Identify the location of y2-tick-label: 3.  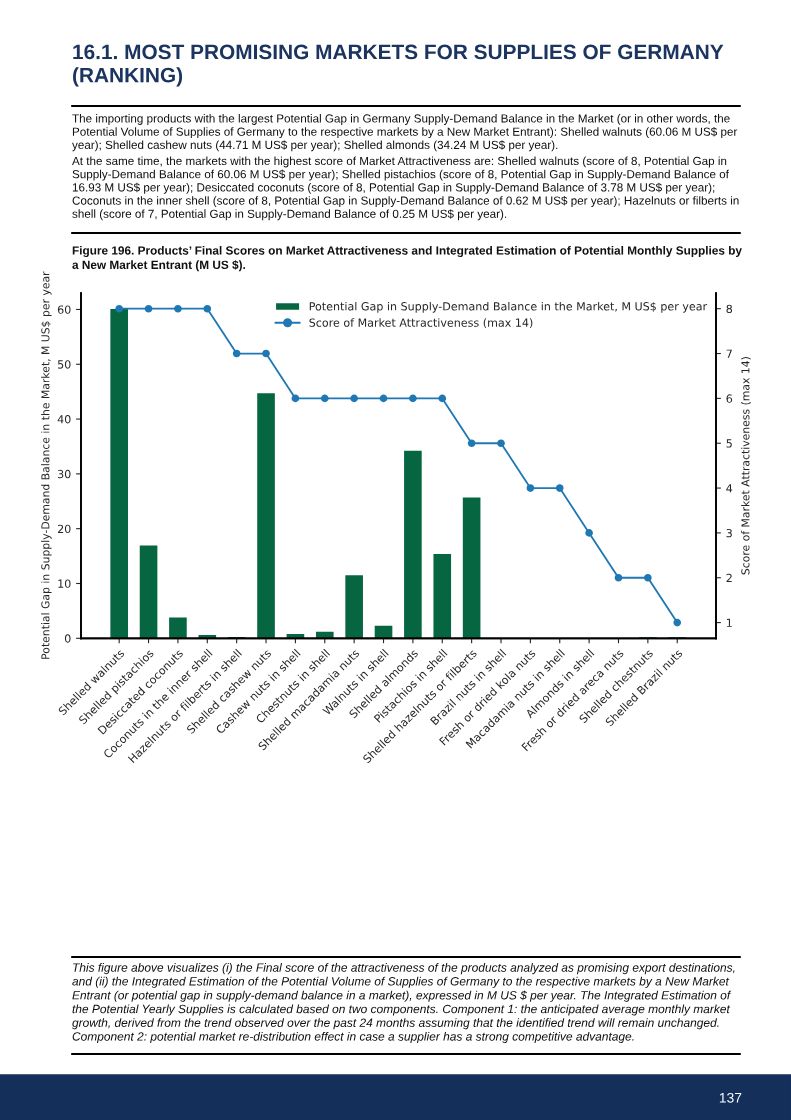
(729, 533).